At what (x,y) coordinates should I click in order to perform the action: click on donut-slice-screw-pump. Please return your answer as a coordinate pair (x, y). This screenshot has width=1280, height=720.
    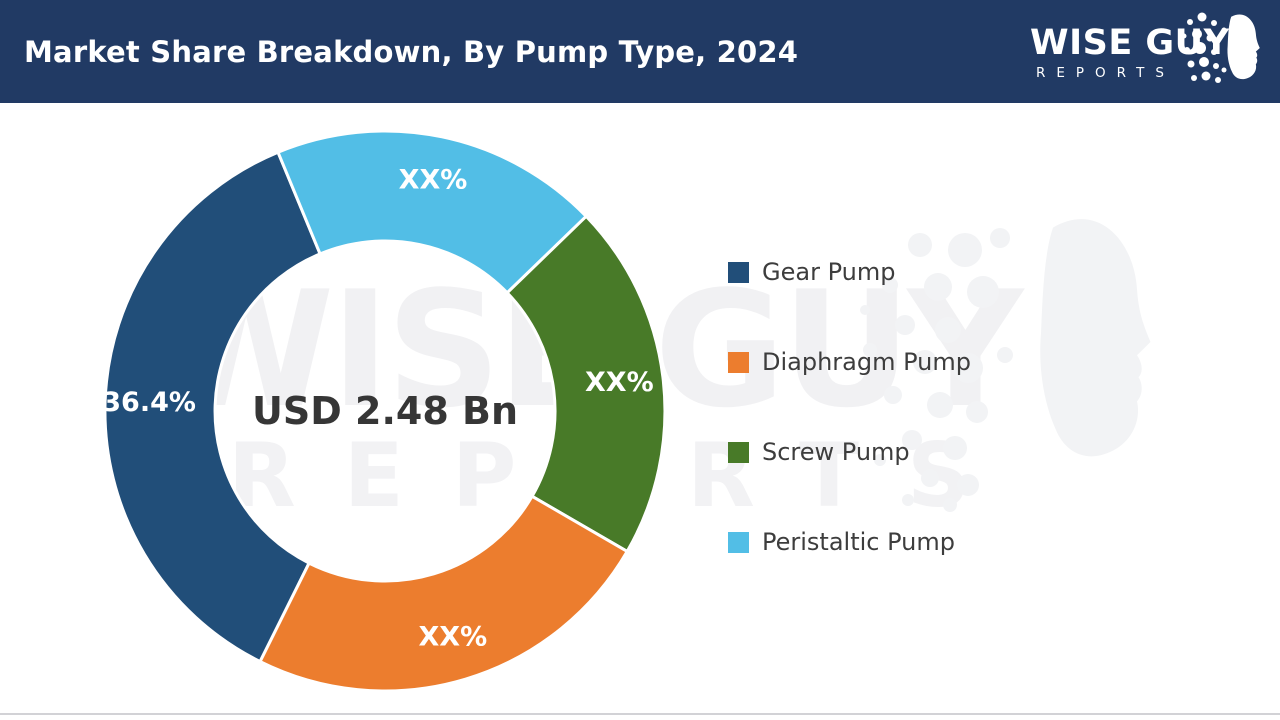
    Looking at the image, I should click on (586, 383).